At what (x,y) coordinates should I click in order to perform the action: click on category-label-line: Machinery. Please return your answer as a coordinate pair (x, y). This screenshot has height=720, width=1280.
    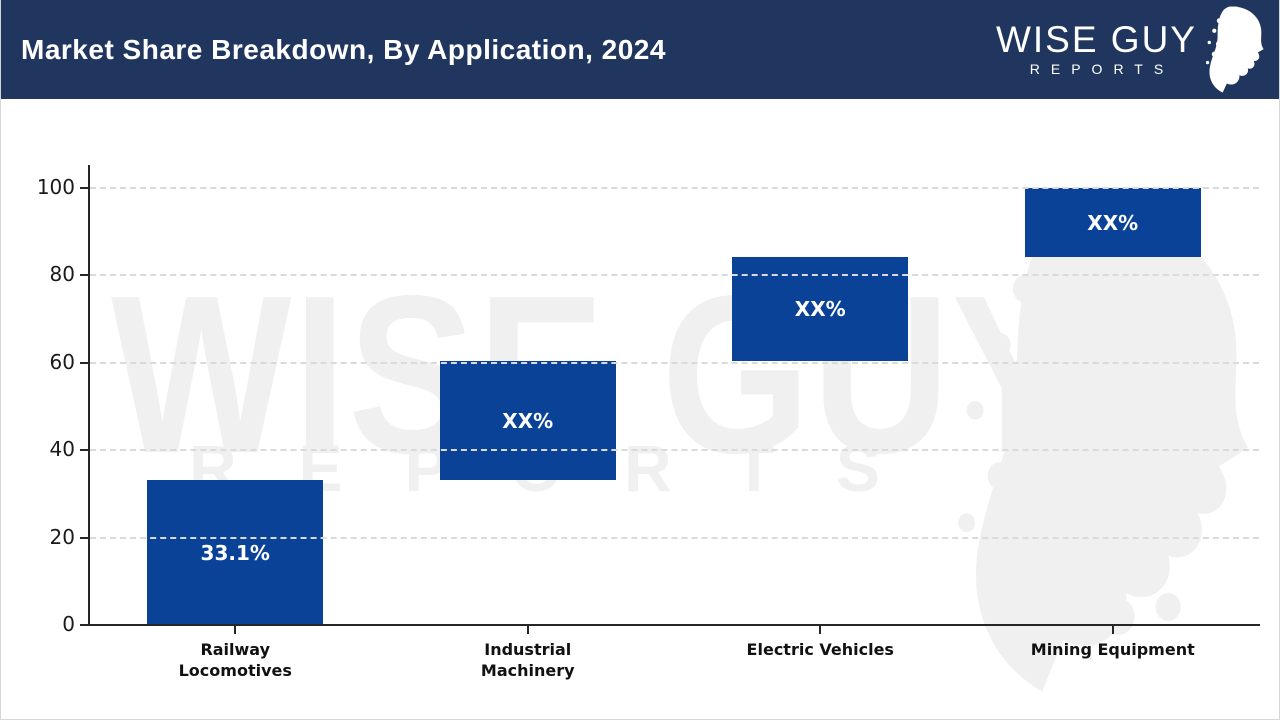
    Looking at the image, I should click on (527, 670).